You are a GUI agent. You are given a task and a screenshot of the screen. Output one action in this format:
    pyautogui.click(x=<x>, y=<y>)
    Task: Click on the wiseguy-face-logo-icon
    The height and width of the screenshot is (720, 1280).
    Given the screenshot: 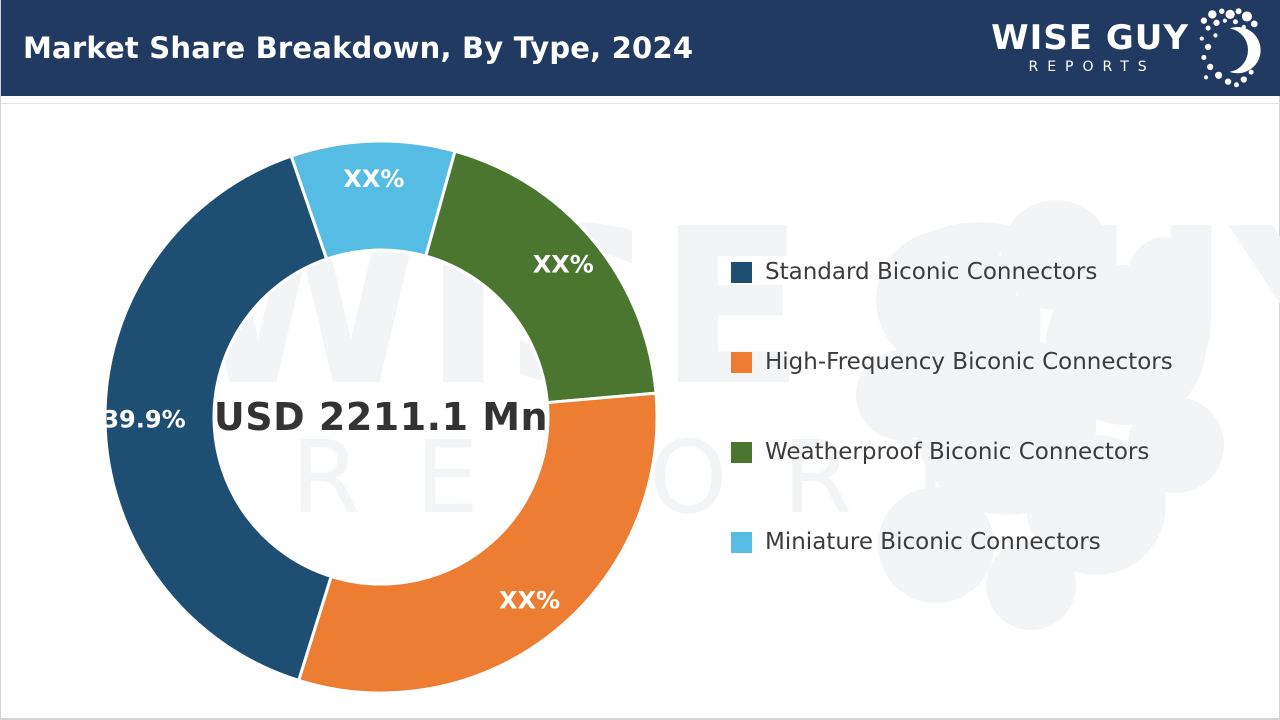 What is the action you would take?
    pyautogui.click(x=1230, y=48)
    